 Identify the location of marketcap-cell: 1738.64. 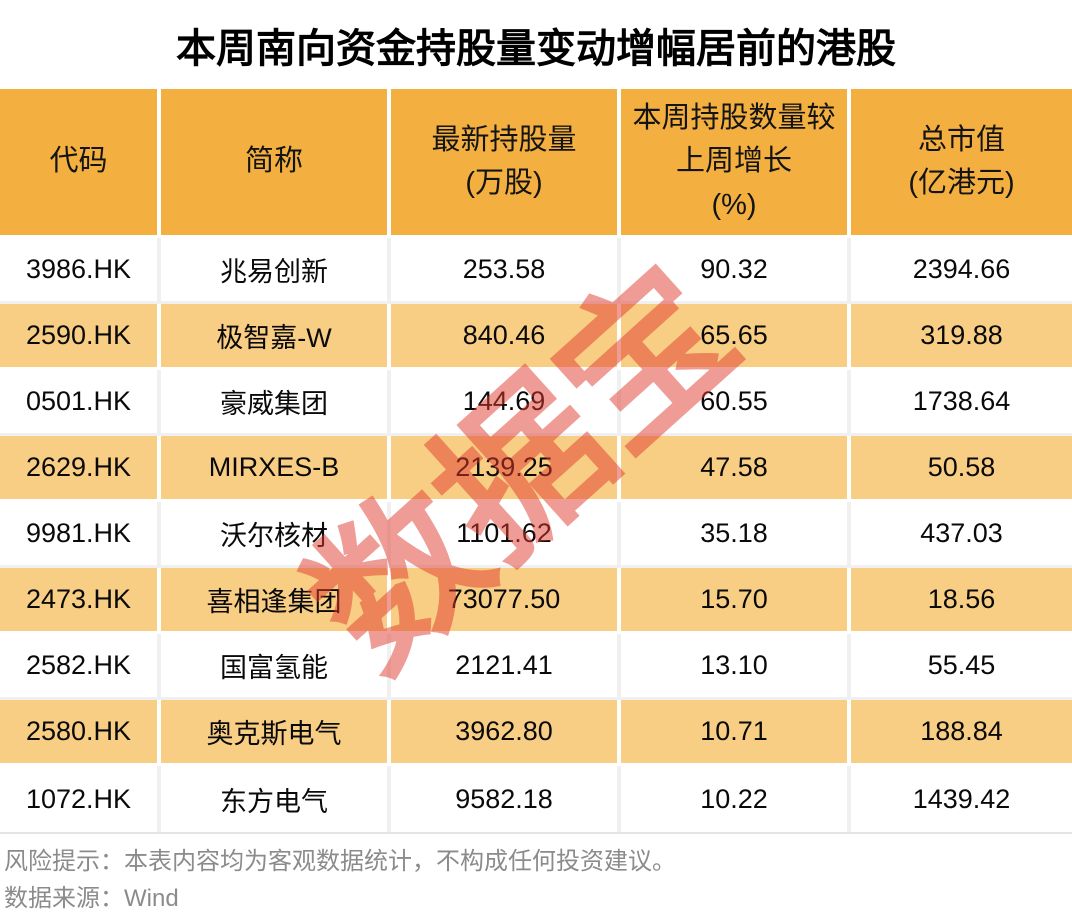
(961, 403).